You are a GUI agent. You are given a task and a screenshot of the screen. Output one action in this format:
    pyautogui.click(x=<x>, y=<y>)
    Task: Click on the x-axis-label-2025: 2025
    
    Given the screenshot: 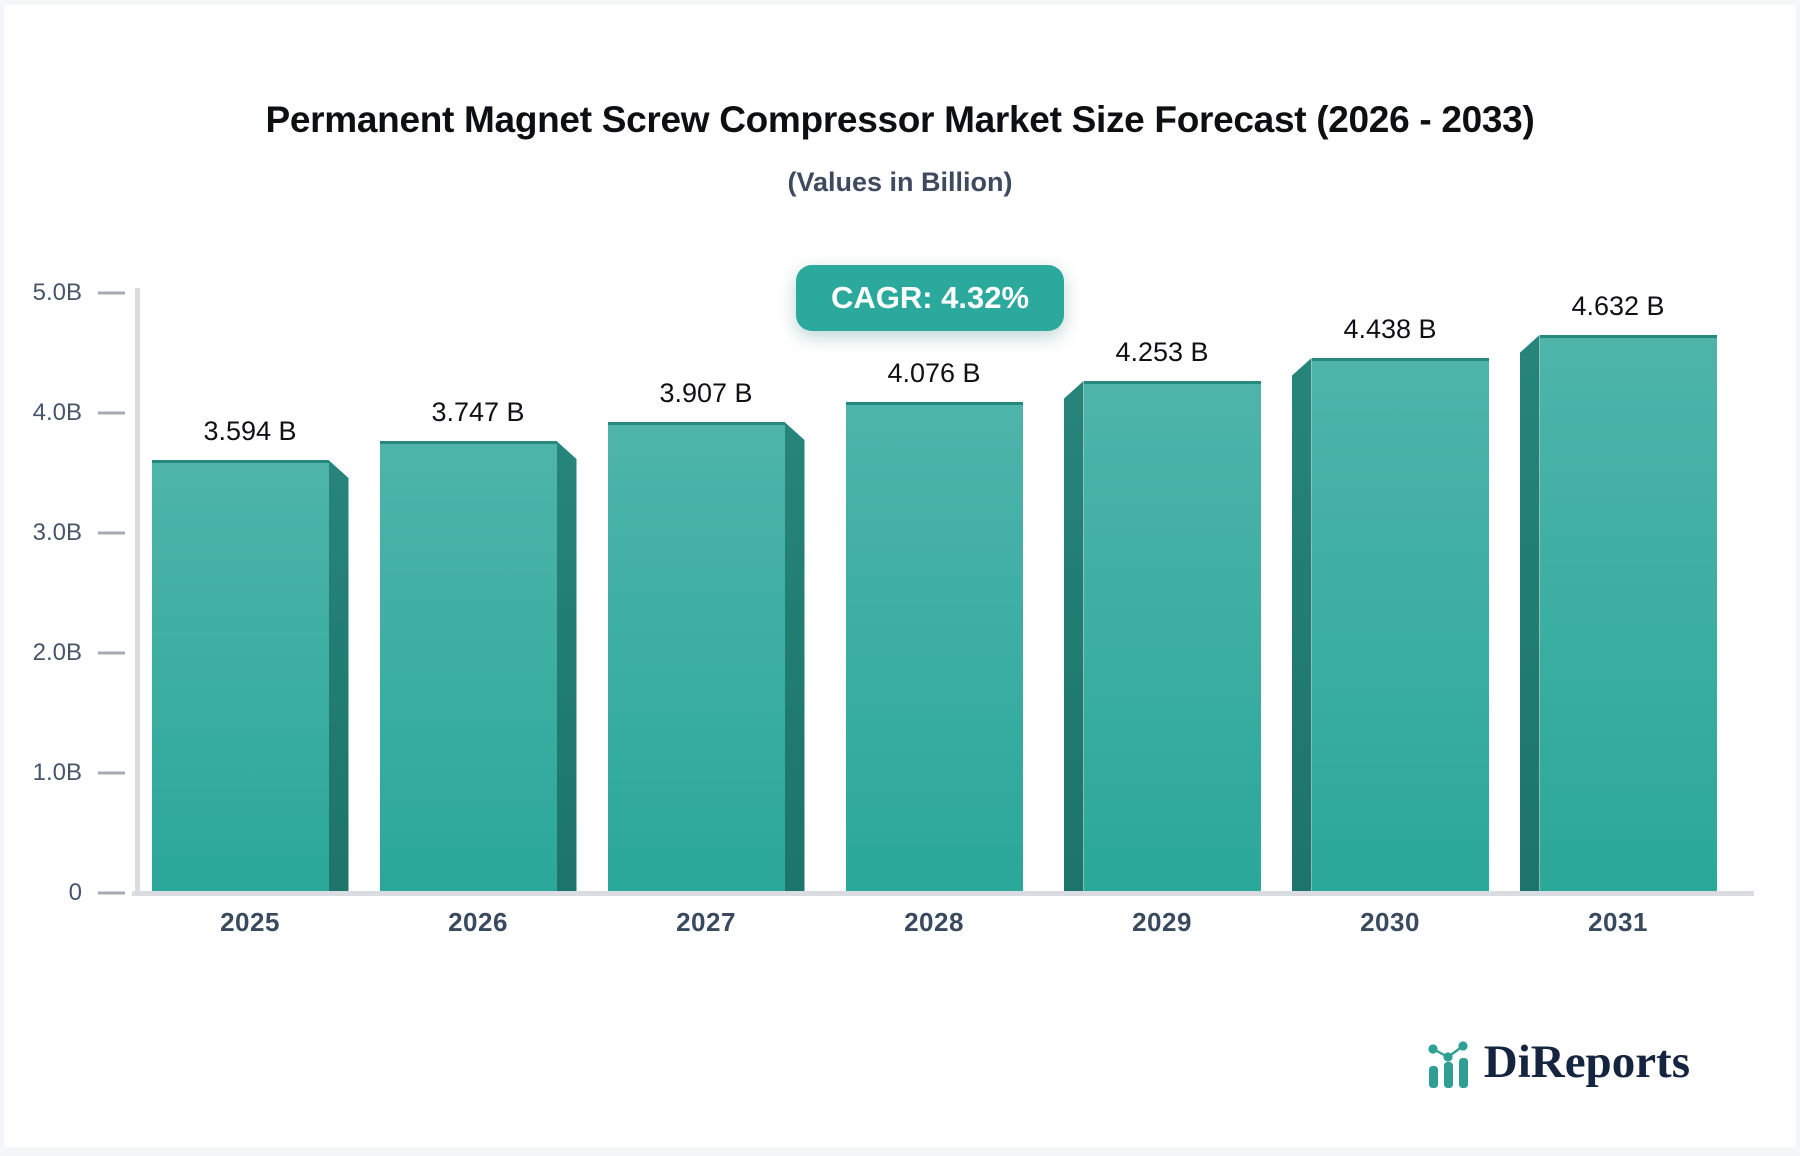 What is the action you would take?
    pyautogui.click(x=250, y=922)
    